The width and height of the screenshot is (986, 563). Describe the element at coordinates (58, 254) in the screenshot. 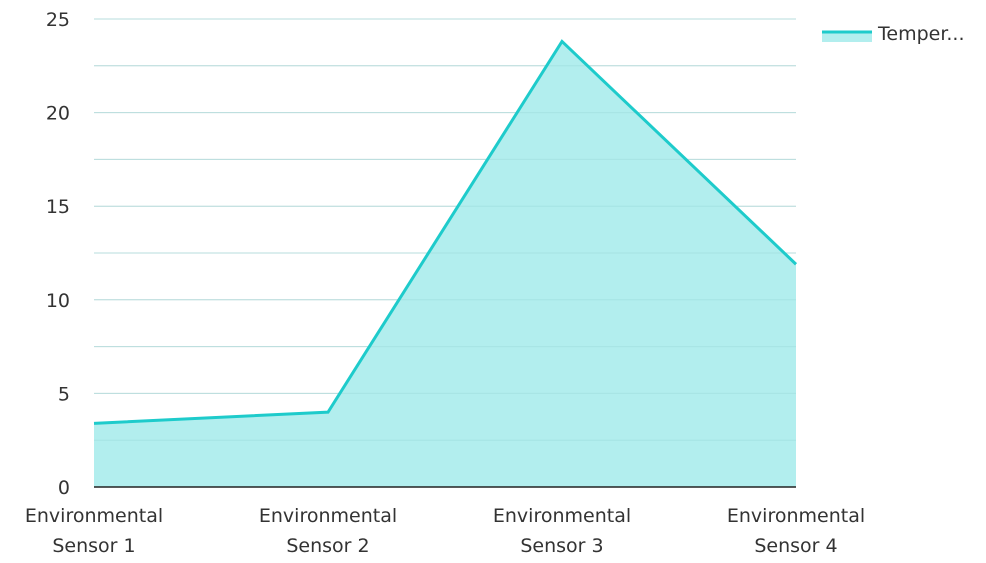

I see `y-axis-tick-labels: 0 5 10 15 20 25` at that location.